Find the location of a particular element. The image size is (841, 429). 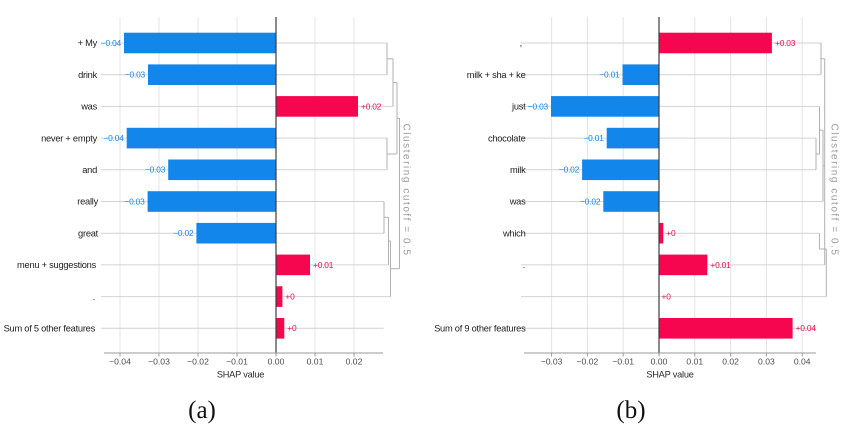

svg-text: which is located at coordinates (514, 233).